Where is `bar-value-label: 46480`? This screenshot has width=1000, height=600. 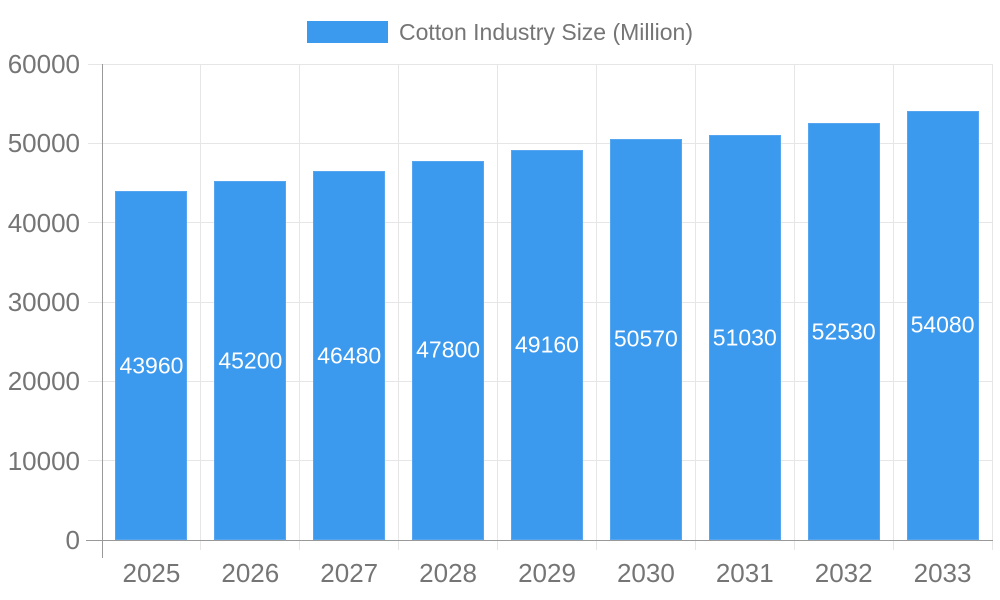
bar-value-label: 46480 is located at coordinates (349, 355).